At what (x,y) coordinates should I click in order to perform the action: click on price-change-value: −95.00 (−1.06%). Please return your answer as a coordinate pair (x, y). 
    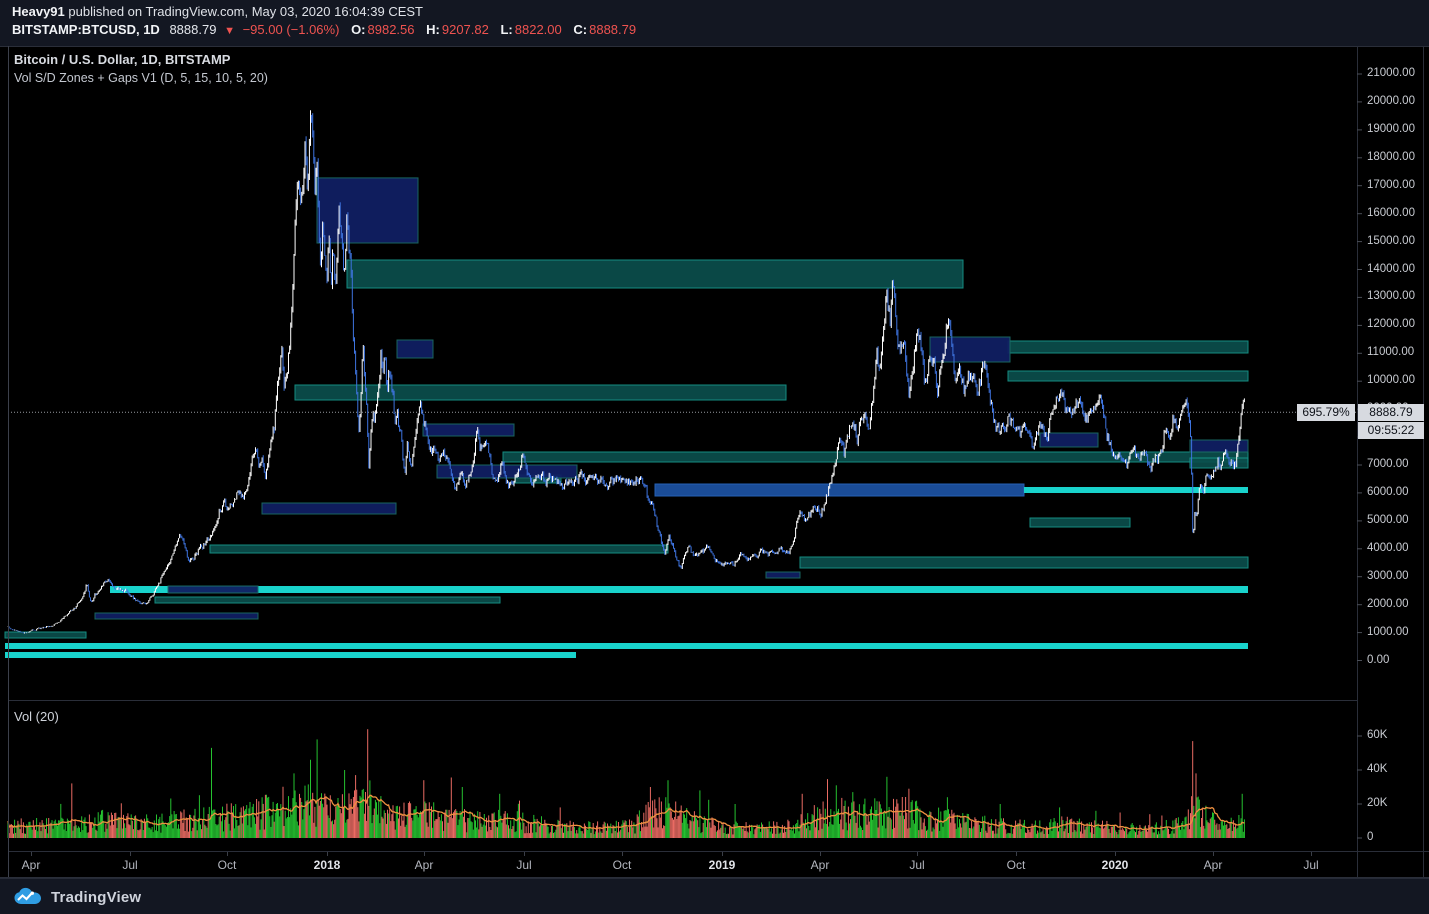
    Looking at the image, I should click on (291, 29).